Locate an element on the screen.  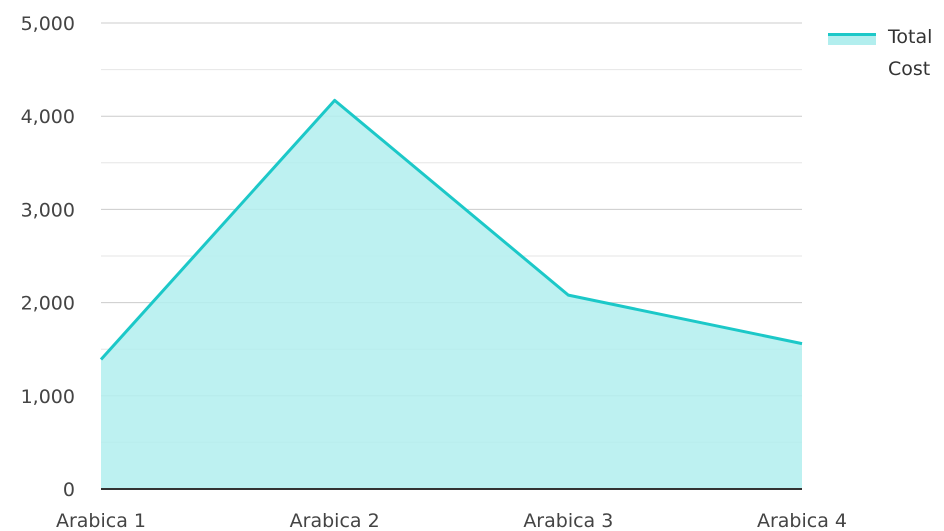
legend-swatch-line is located at coordinates (852, 34).